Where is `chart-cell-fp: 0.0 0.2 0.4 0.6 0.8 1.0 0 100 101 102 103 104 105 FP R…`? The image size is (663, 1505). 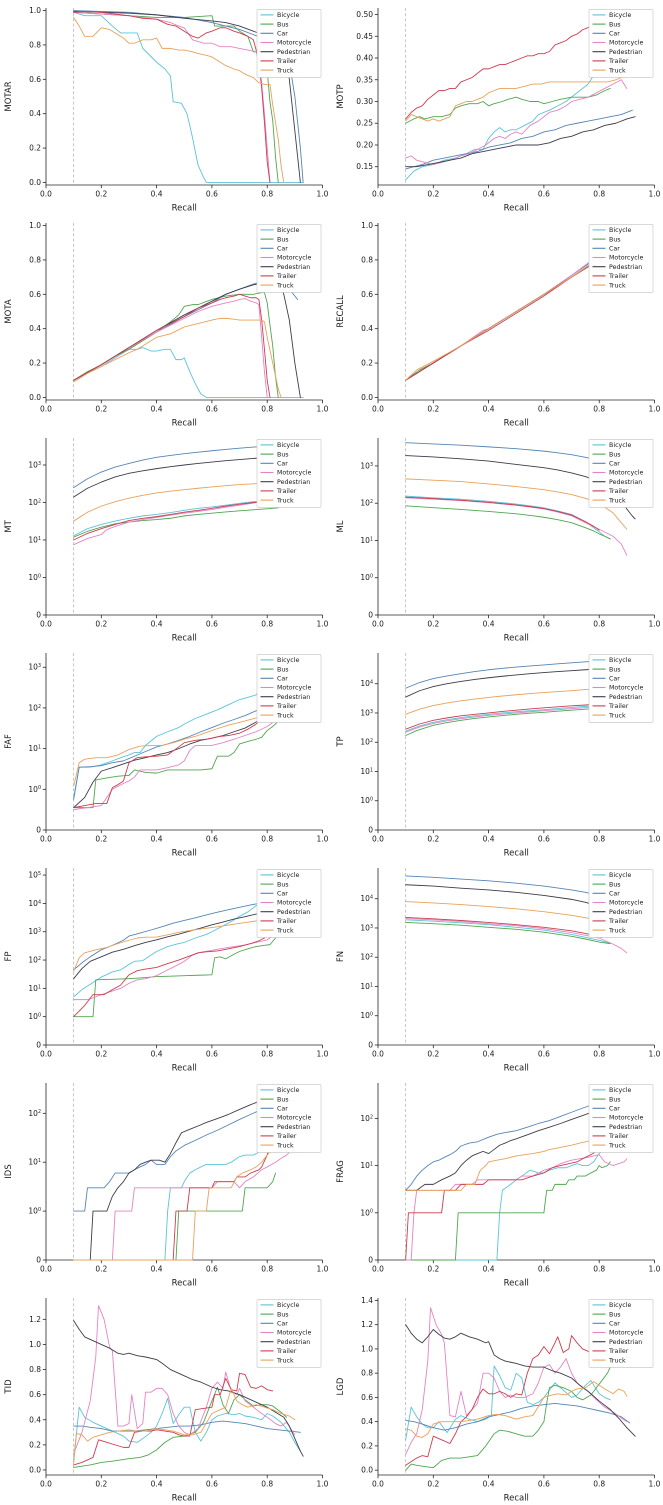 chart-cell-fp: 0.0 0.2 0.4 0.6 0.8 1.0 0 100 101 102 103 104 105 FP R… is located at coordinates (166, 967).